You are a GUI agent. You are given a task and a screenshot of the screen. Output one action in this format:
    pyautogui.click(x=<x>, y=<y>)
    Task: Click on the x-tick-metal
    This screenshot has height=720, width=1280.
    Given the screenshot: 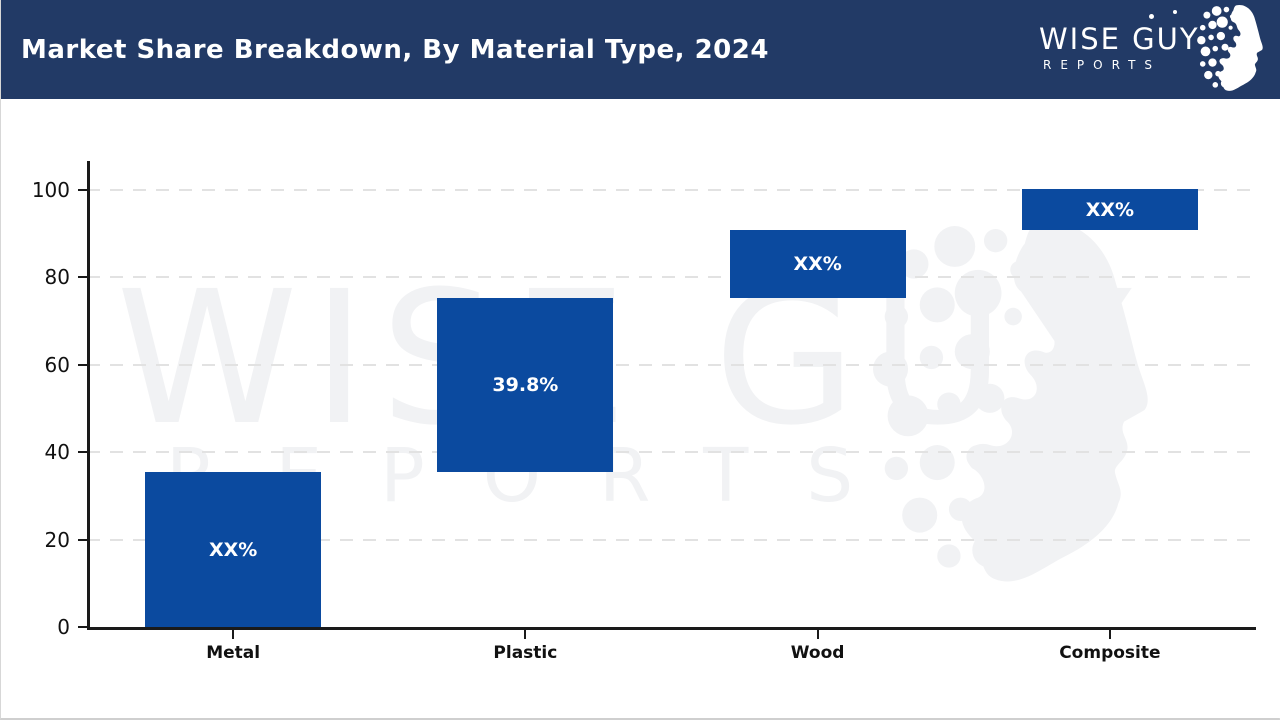 What is the action you would take?
    pyautogui.click(x=233, y=634)
    